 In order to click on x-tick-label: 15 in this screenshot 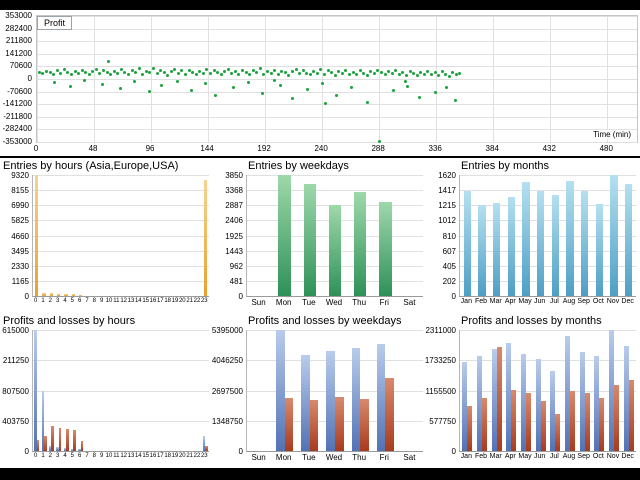, I will do `click(145, 301)`.